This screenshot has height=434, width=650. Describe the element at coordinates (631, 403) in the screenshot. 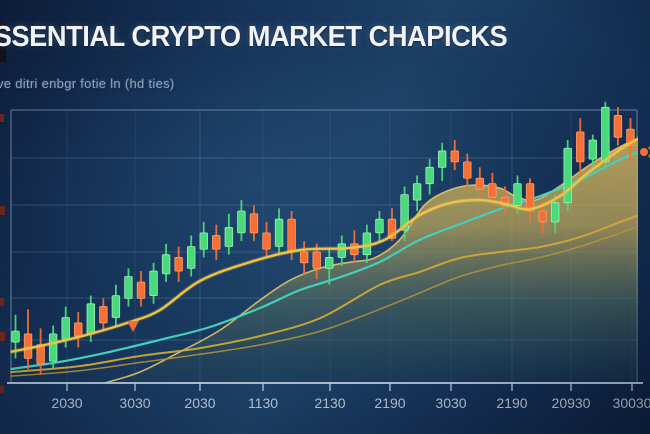

I see `x-tick-label: 30030` at that location.